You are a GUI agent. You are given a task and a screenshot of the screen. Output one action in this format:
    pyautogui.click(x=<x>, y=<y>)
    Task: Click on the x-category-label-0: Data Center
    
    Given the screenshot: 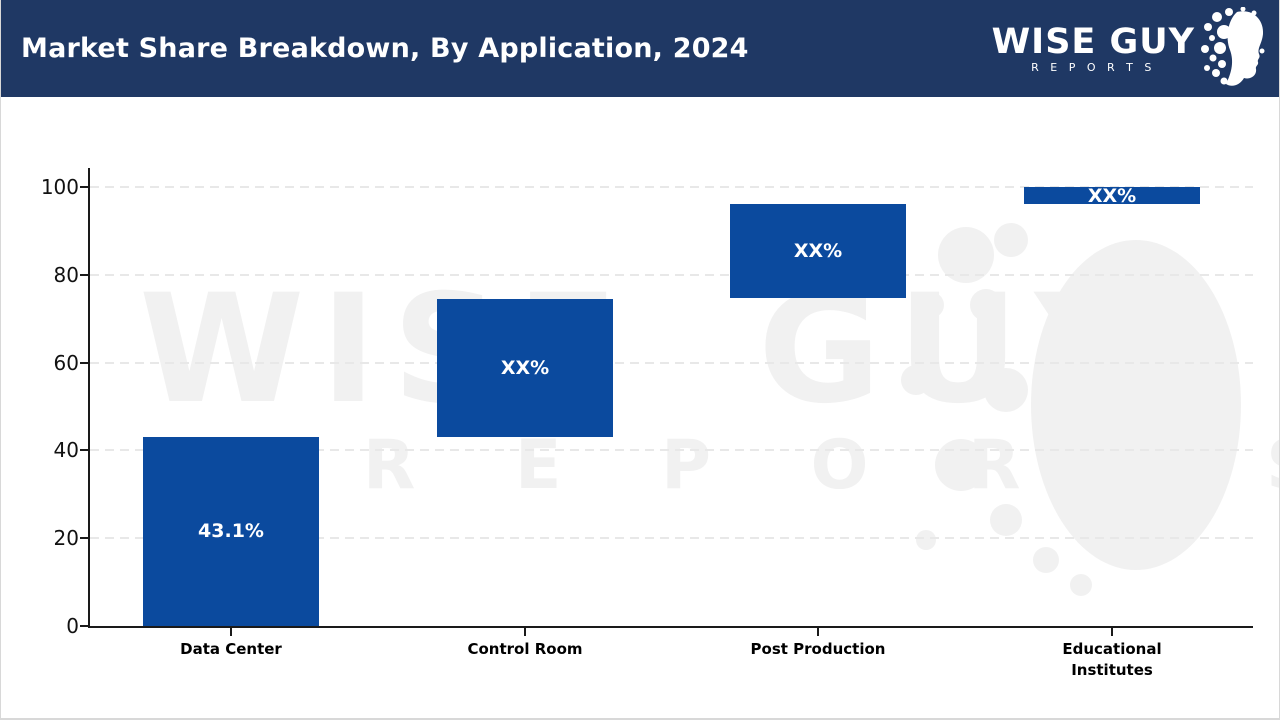 What is the action you would take?
    pyautogui.click(x=231, y=649)
    